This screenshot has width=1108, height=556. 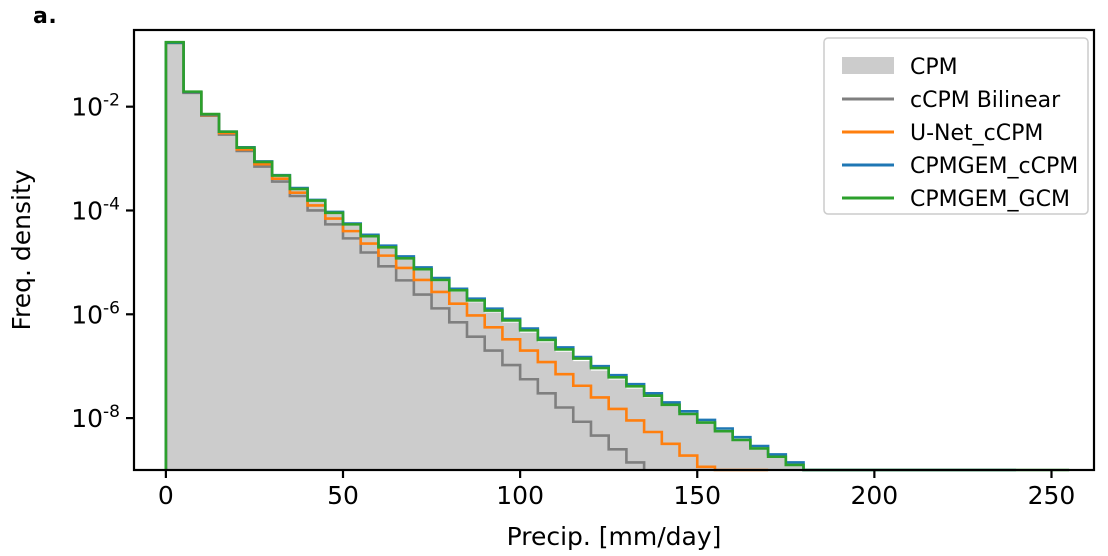 What do you see at coordinates (994, 166) in the screenshot?
I see `legend-label: CPMGEM_cCPM` at bounding box center [994, 166].